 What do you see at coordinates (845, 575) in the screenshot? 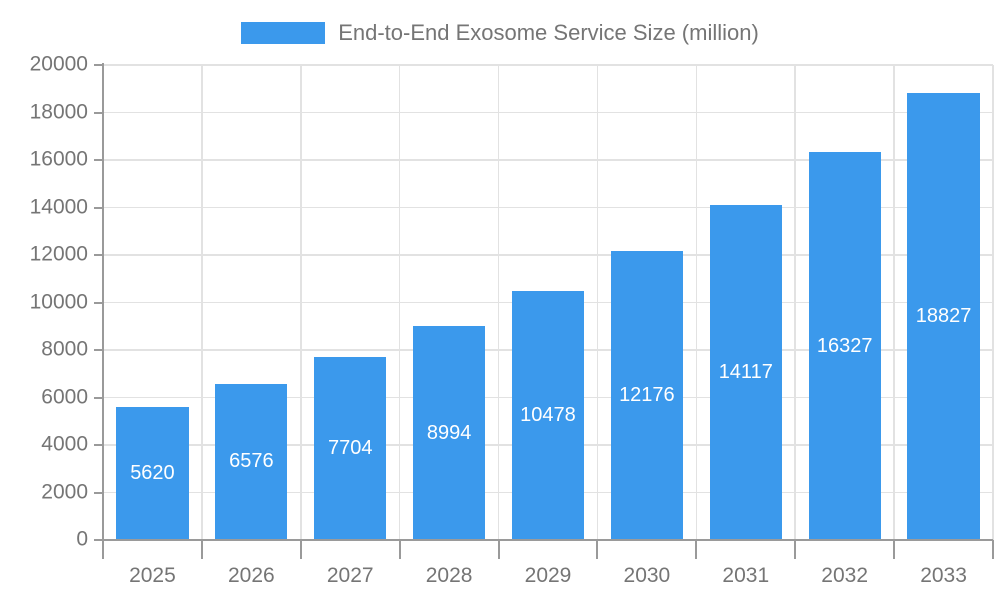
I see `x-axis-label: 2032` at bounding box center [845, 575].